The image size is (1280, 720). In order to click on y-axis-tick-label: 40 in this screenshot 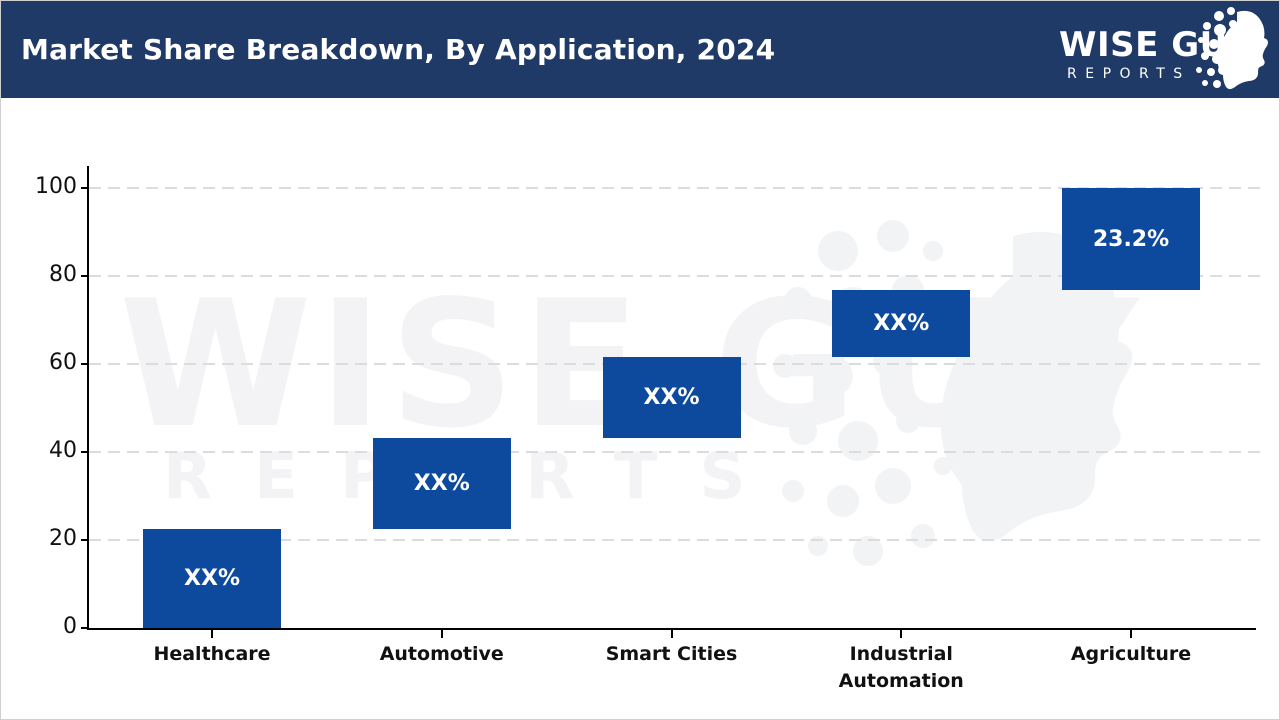, I will do `click(63, 450)`.